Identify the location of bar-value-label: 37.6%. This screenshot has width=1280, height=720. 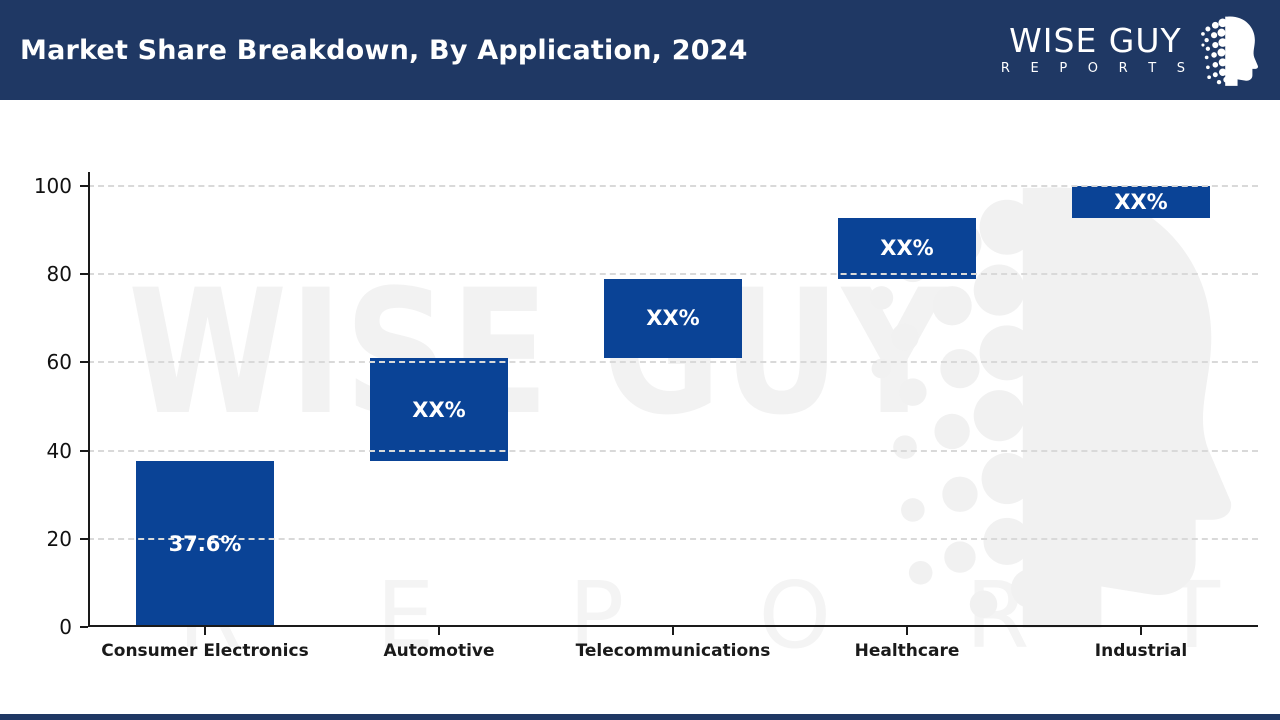
(205, 544).